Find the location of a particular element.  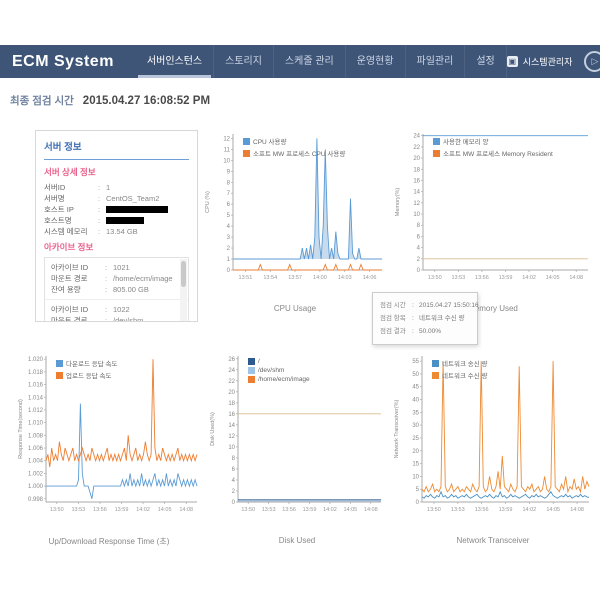

main-menu: 서버인스턴스 스토리지 스케줄 관리 운영현황 파일관리 설정 is located at coordinates (321, 61).